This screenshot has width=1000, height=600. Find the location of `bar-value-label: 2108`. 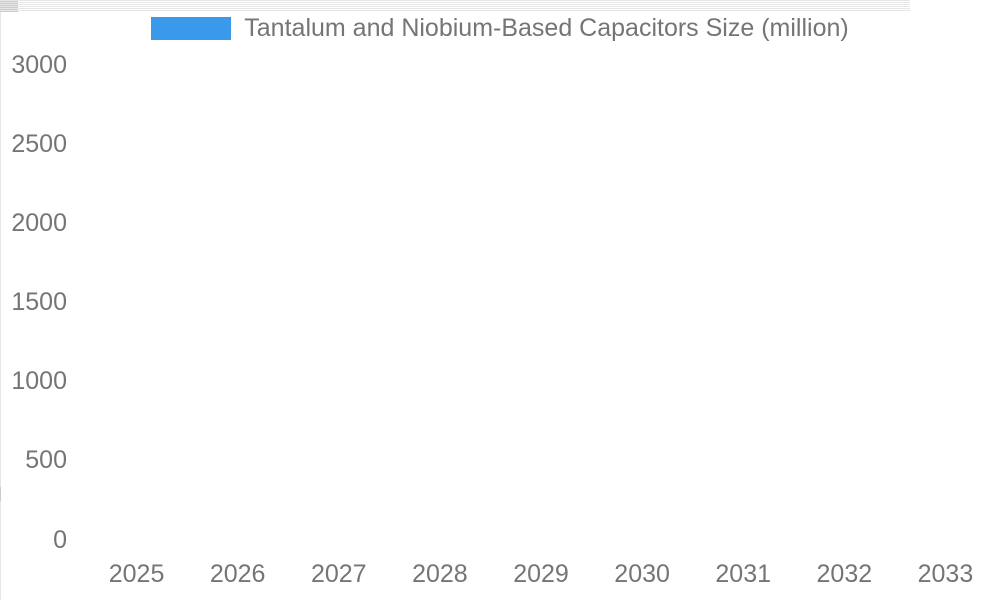

bar-value-label: 2108 is located at coordinates (642, 372).